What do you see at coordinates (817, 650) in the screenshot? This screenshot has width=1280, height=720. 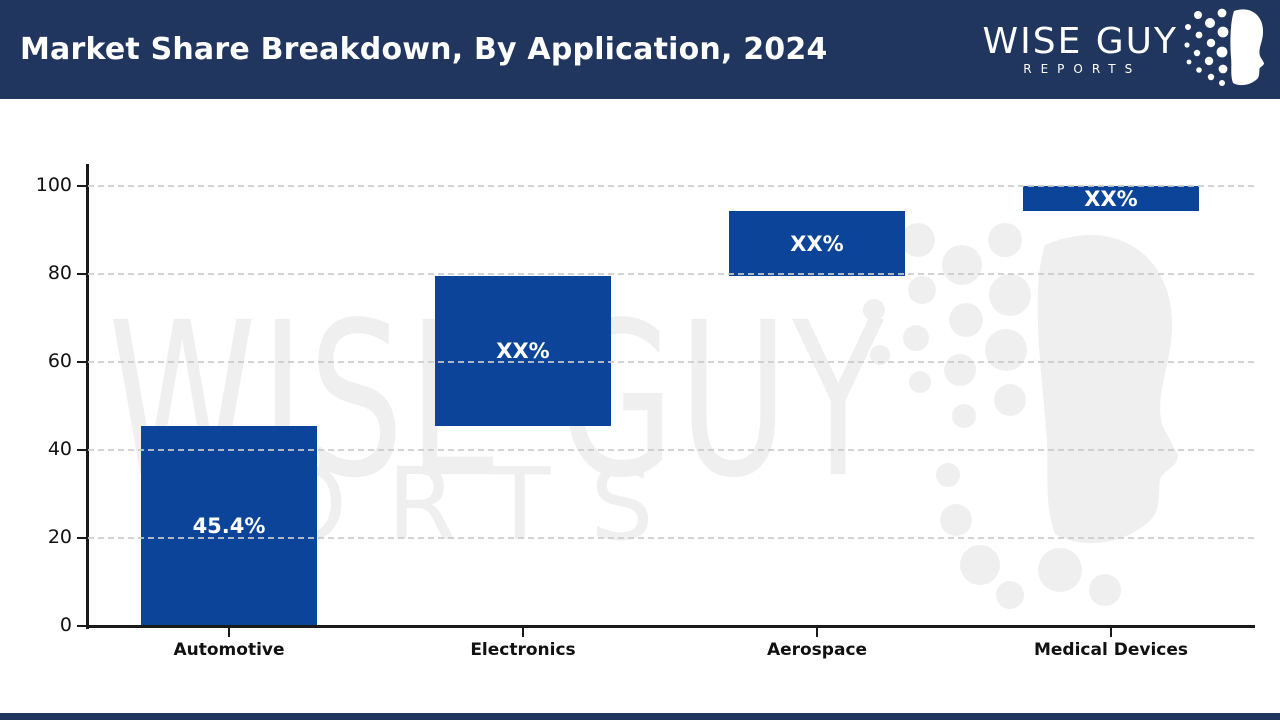 I see `x-category-label-aerospace: Aerospace` at bounding box center [817, 650].